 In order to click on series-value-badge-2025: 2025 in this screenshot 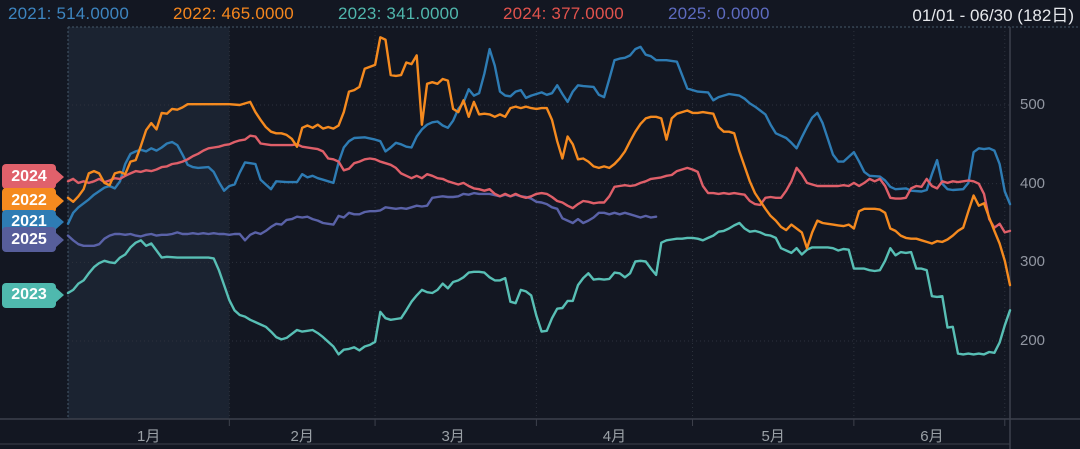, I will do `click(29, 240)`.